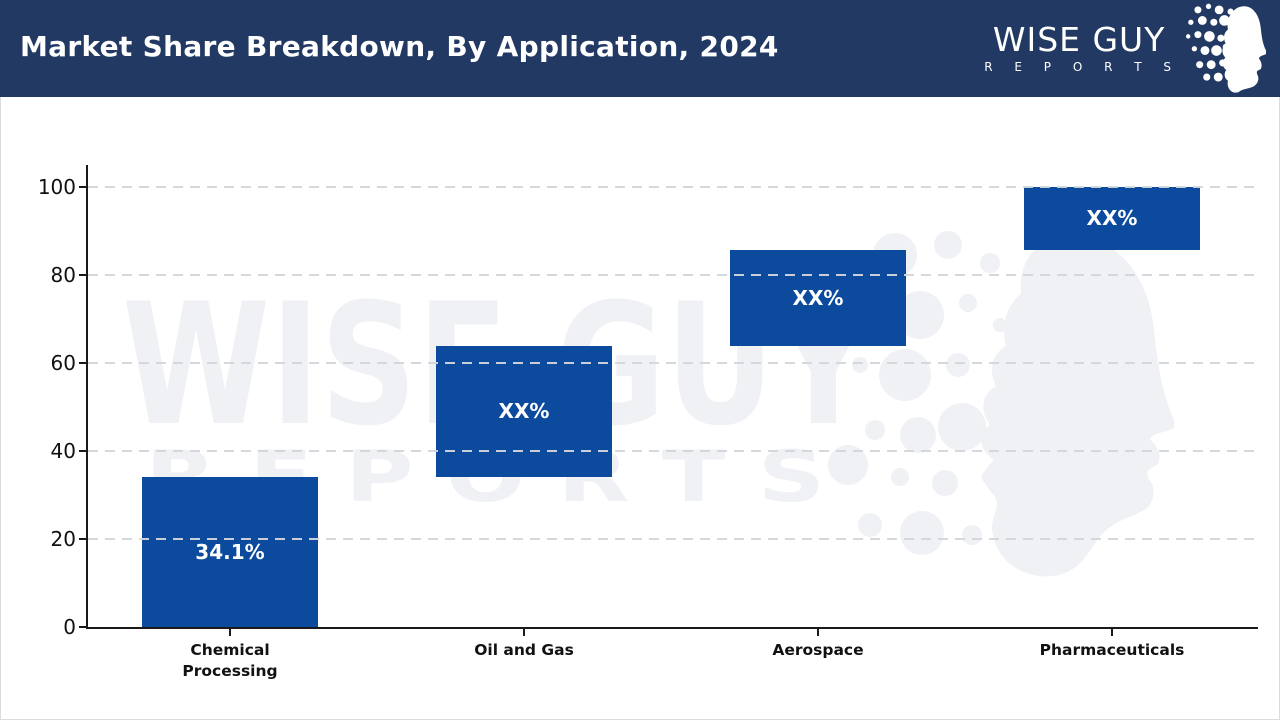 The image size is (1280, 720). What do you see at coordinates (87, 397) in the screenshot?
I see `y-axis-line` at bounding box center [87, 397].